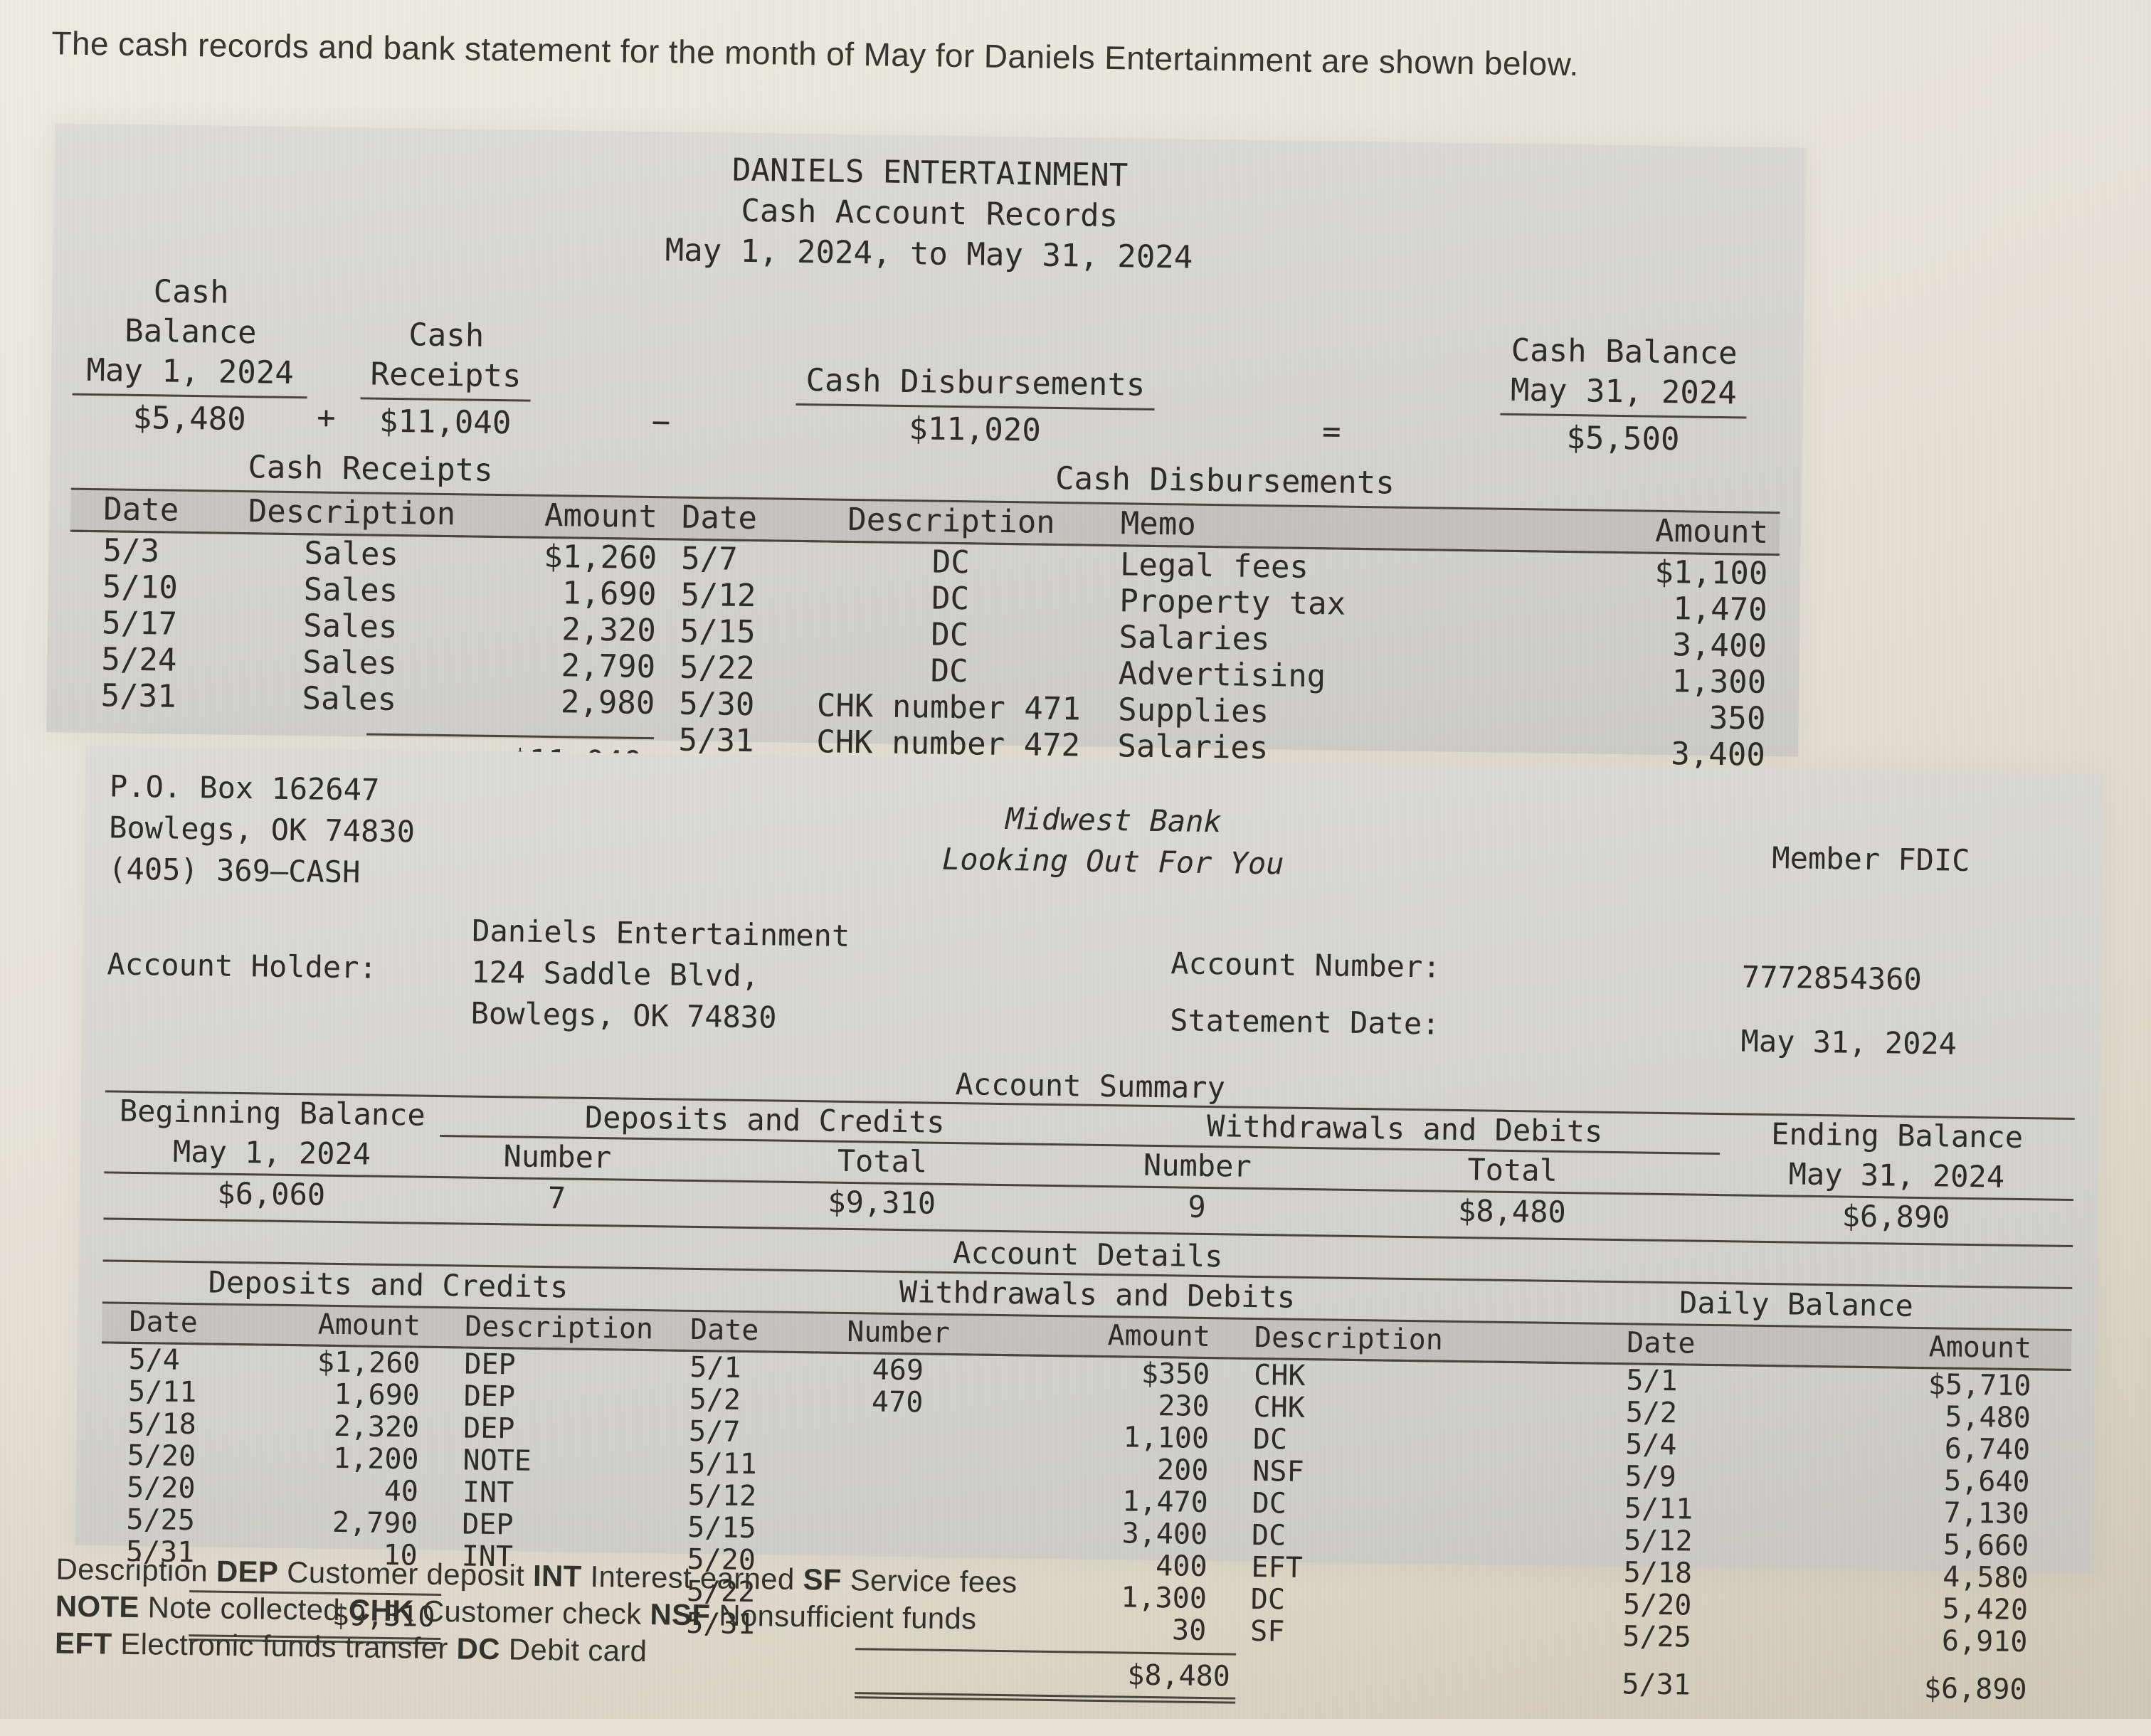  I want to click on legend-abbr: NOTE, so click(97, 1606).